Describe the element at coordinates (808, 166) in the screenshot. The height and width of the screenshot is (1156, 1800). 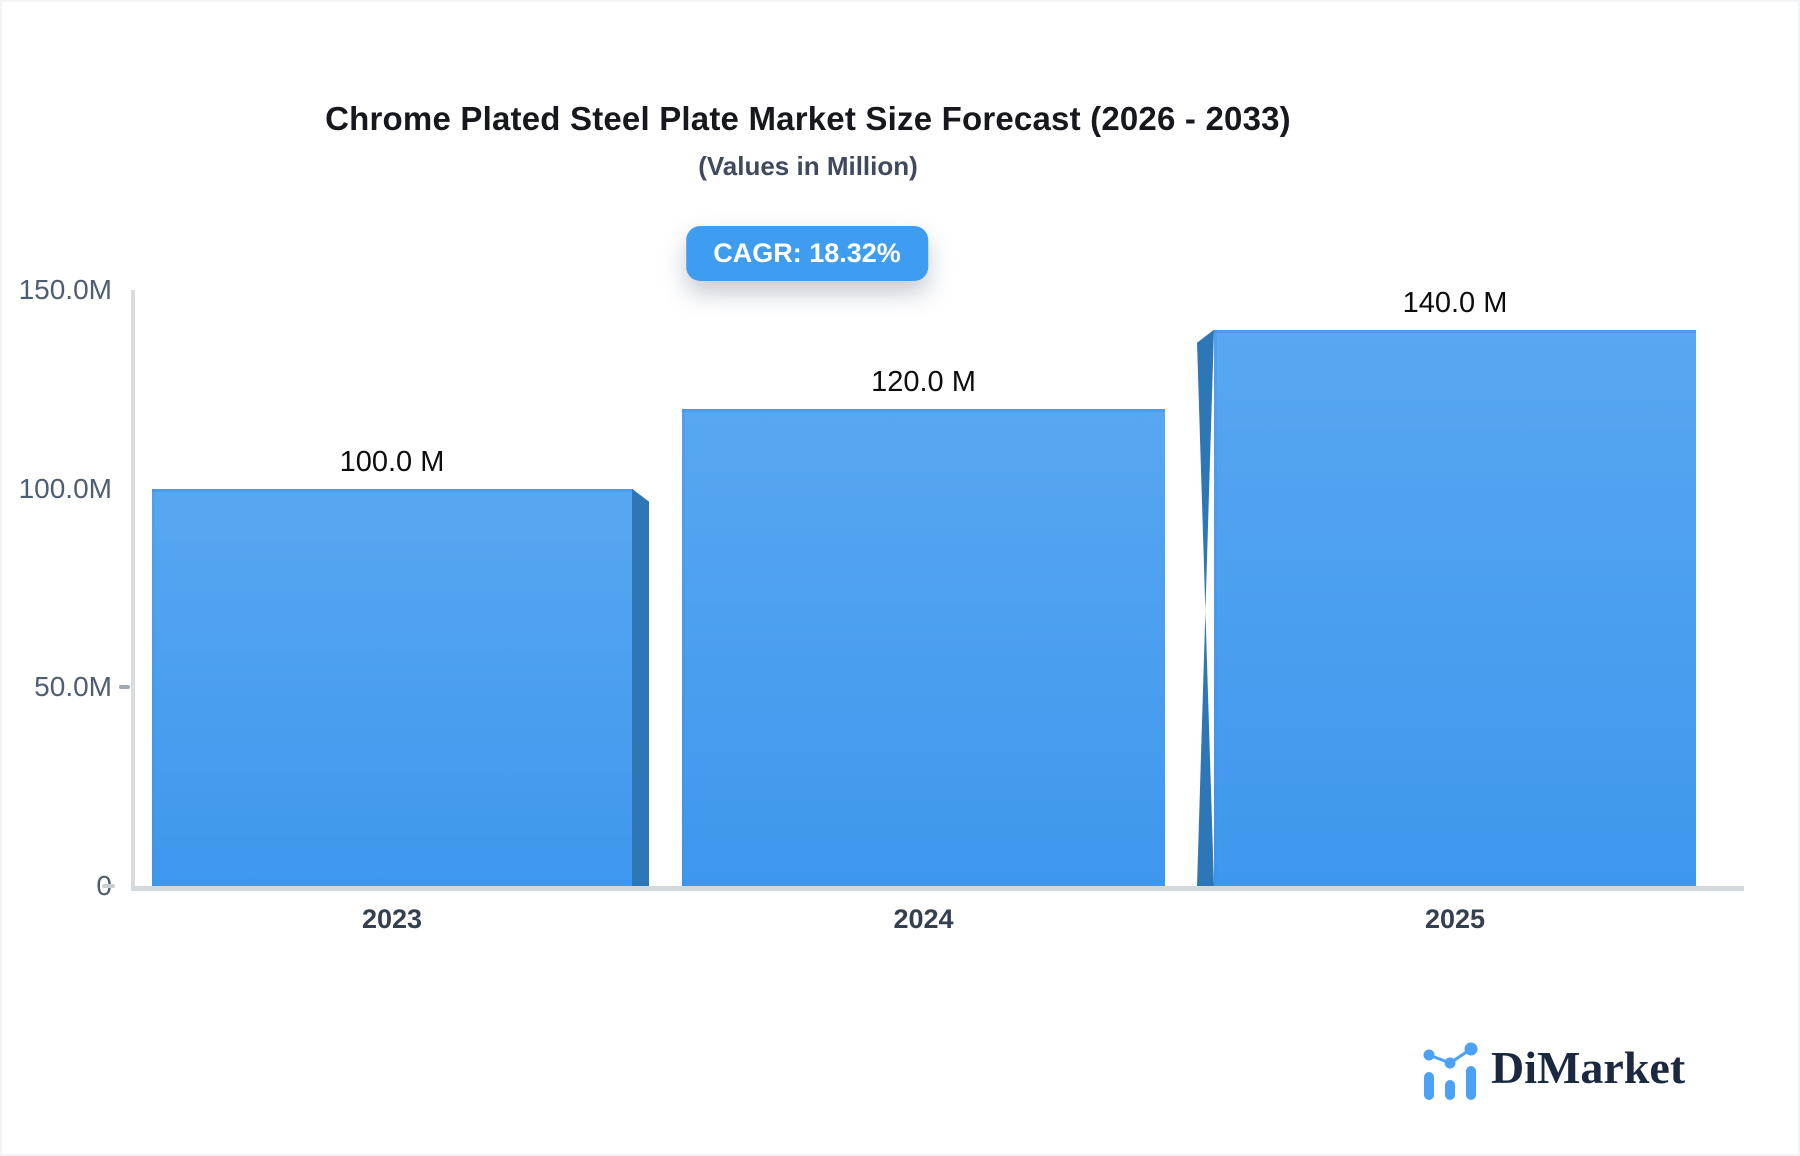
I see `chart-subtitle: (Values in Million)` at that location.